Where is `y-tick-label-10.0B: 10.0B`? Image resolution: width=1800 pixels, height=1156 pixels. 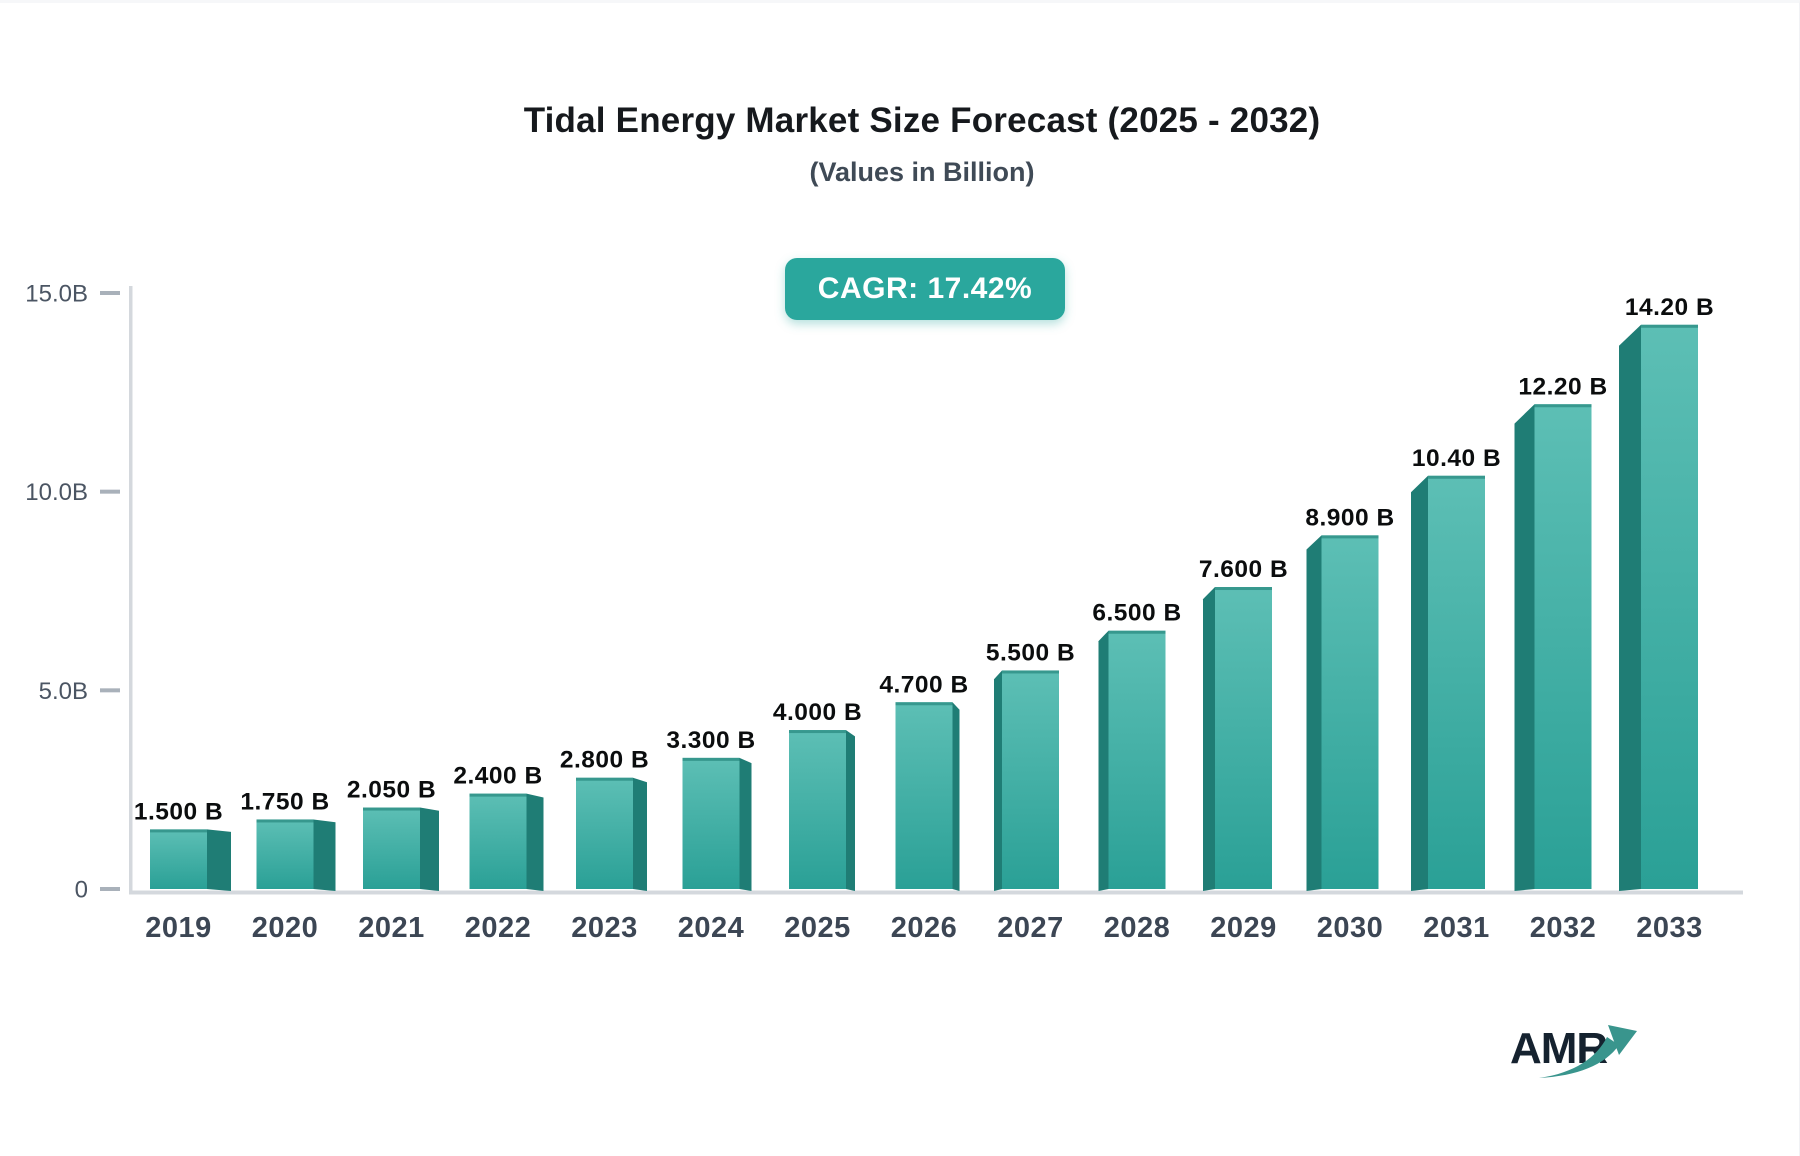 y-tick-label-10.0B: 10.0B is located at coordinates (56, 492).